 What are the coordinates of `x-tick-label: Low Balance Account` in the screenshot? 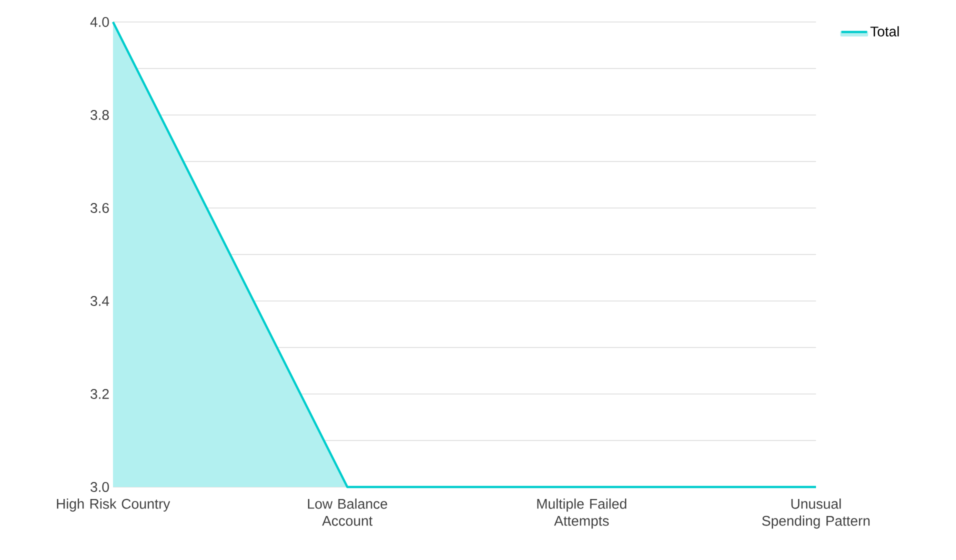 It's located at (348, 512).